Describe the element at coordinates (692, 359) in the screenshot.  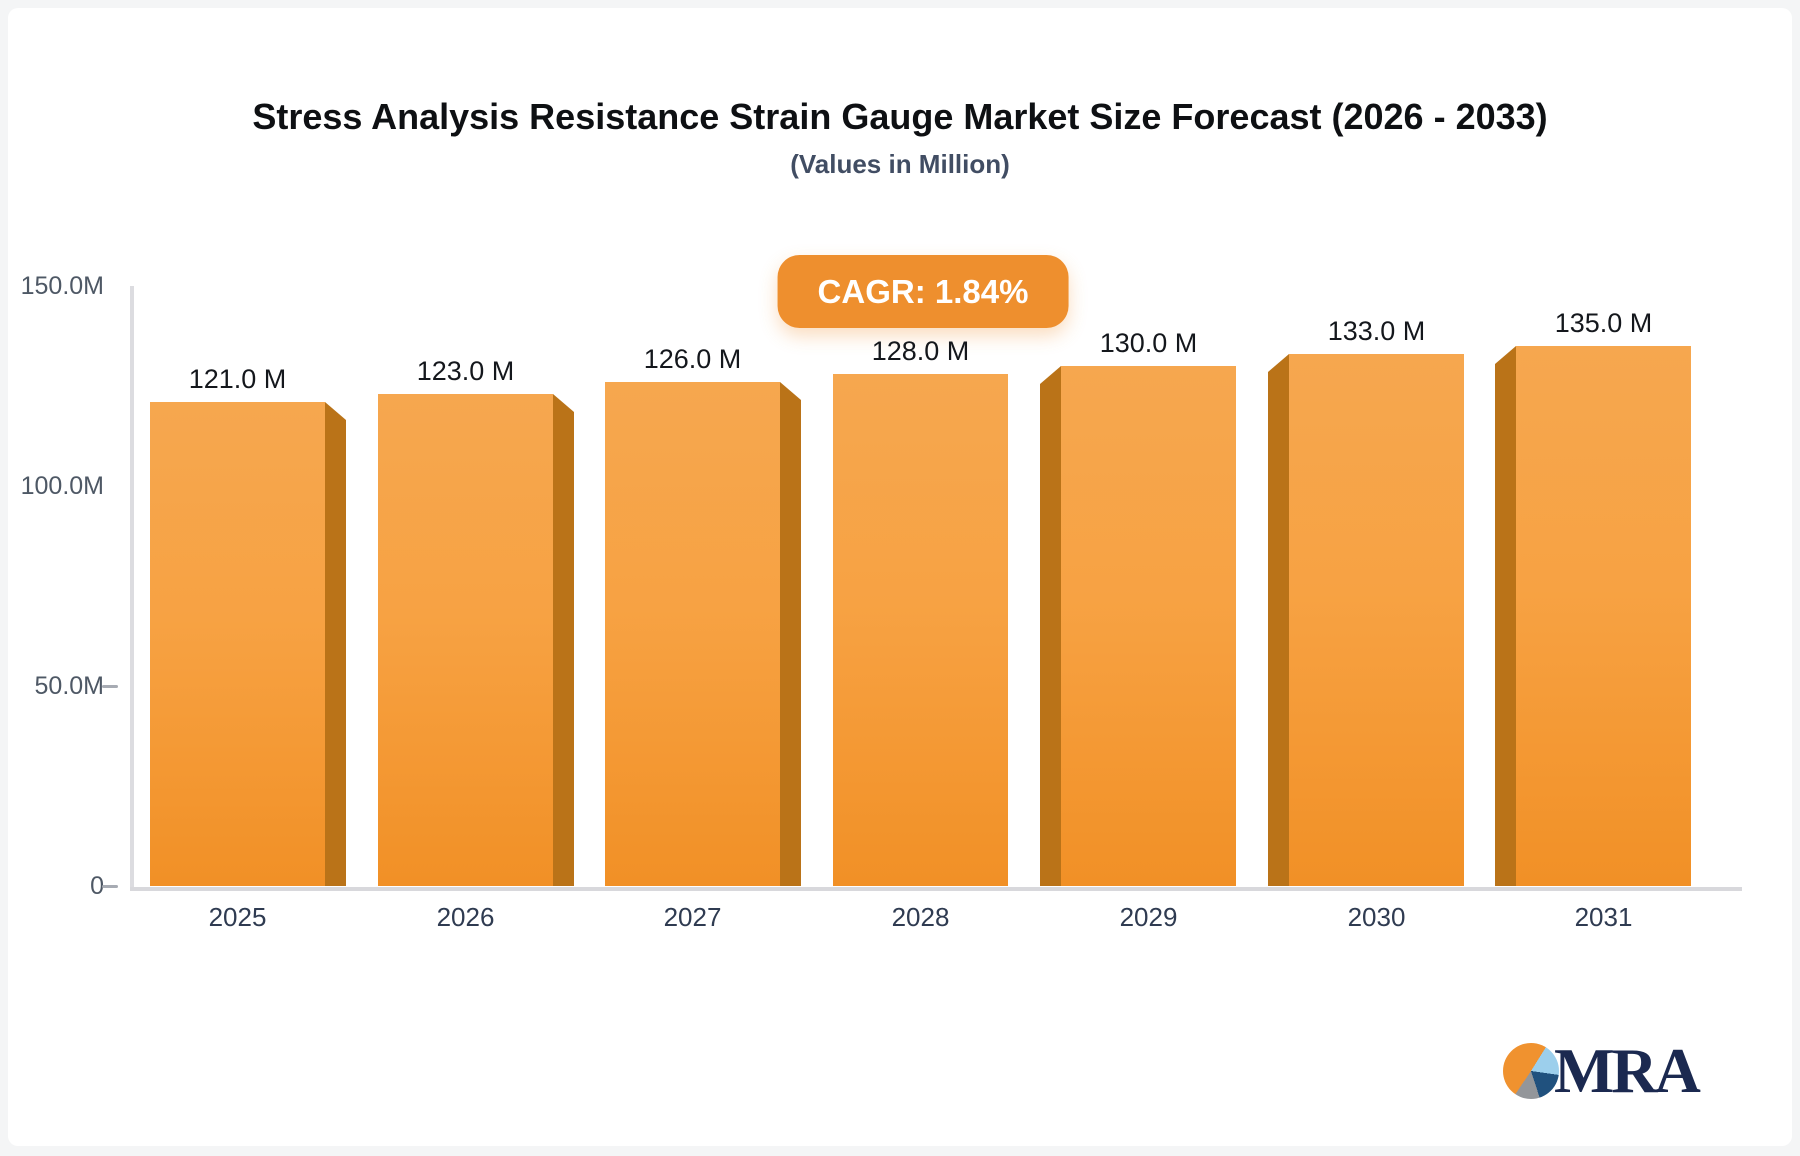
I see `bar-value-label: 126.0 M` at that location.